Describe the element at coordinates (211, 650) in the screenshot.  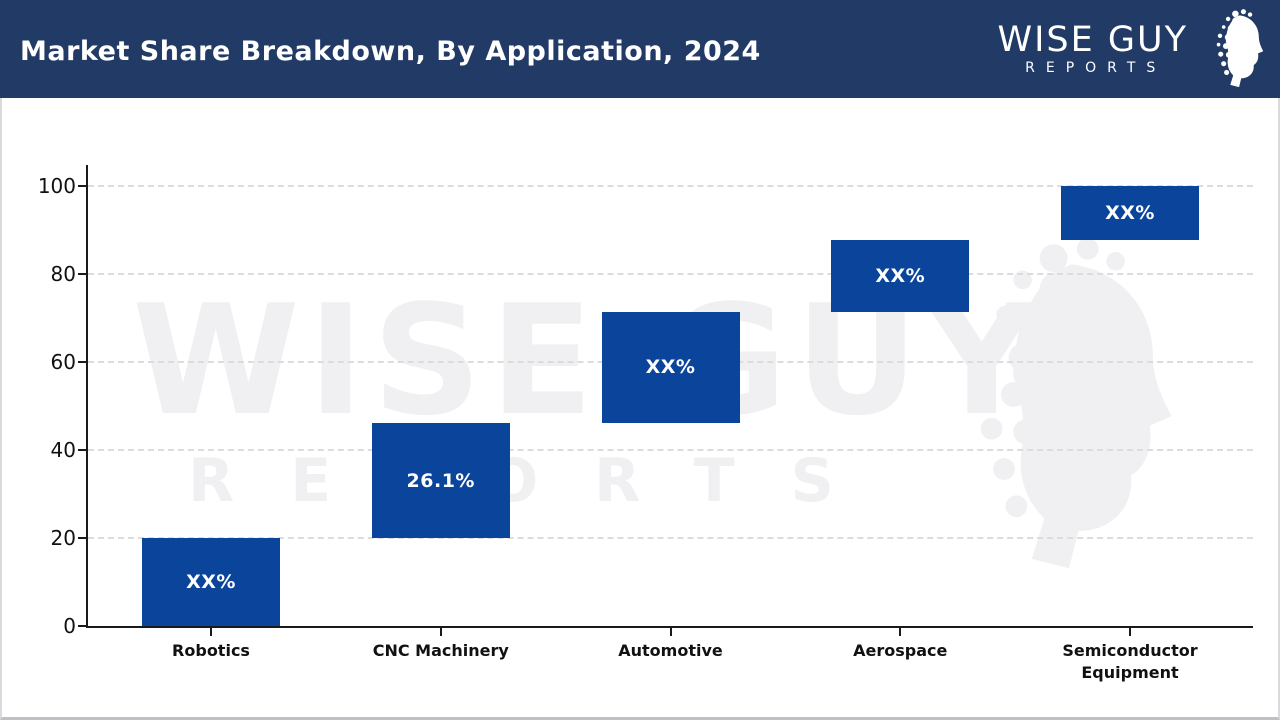
I see `x-category-label-0: Robotics` at that location.